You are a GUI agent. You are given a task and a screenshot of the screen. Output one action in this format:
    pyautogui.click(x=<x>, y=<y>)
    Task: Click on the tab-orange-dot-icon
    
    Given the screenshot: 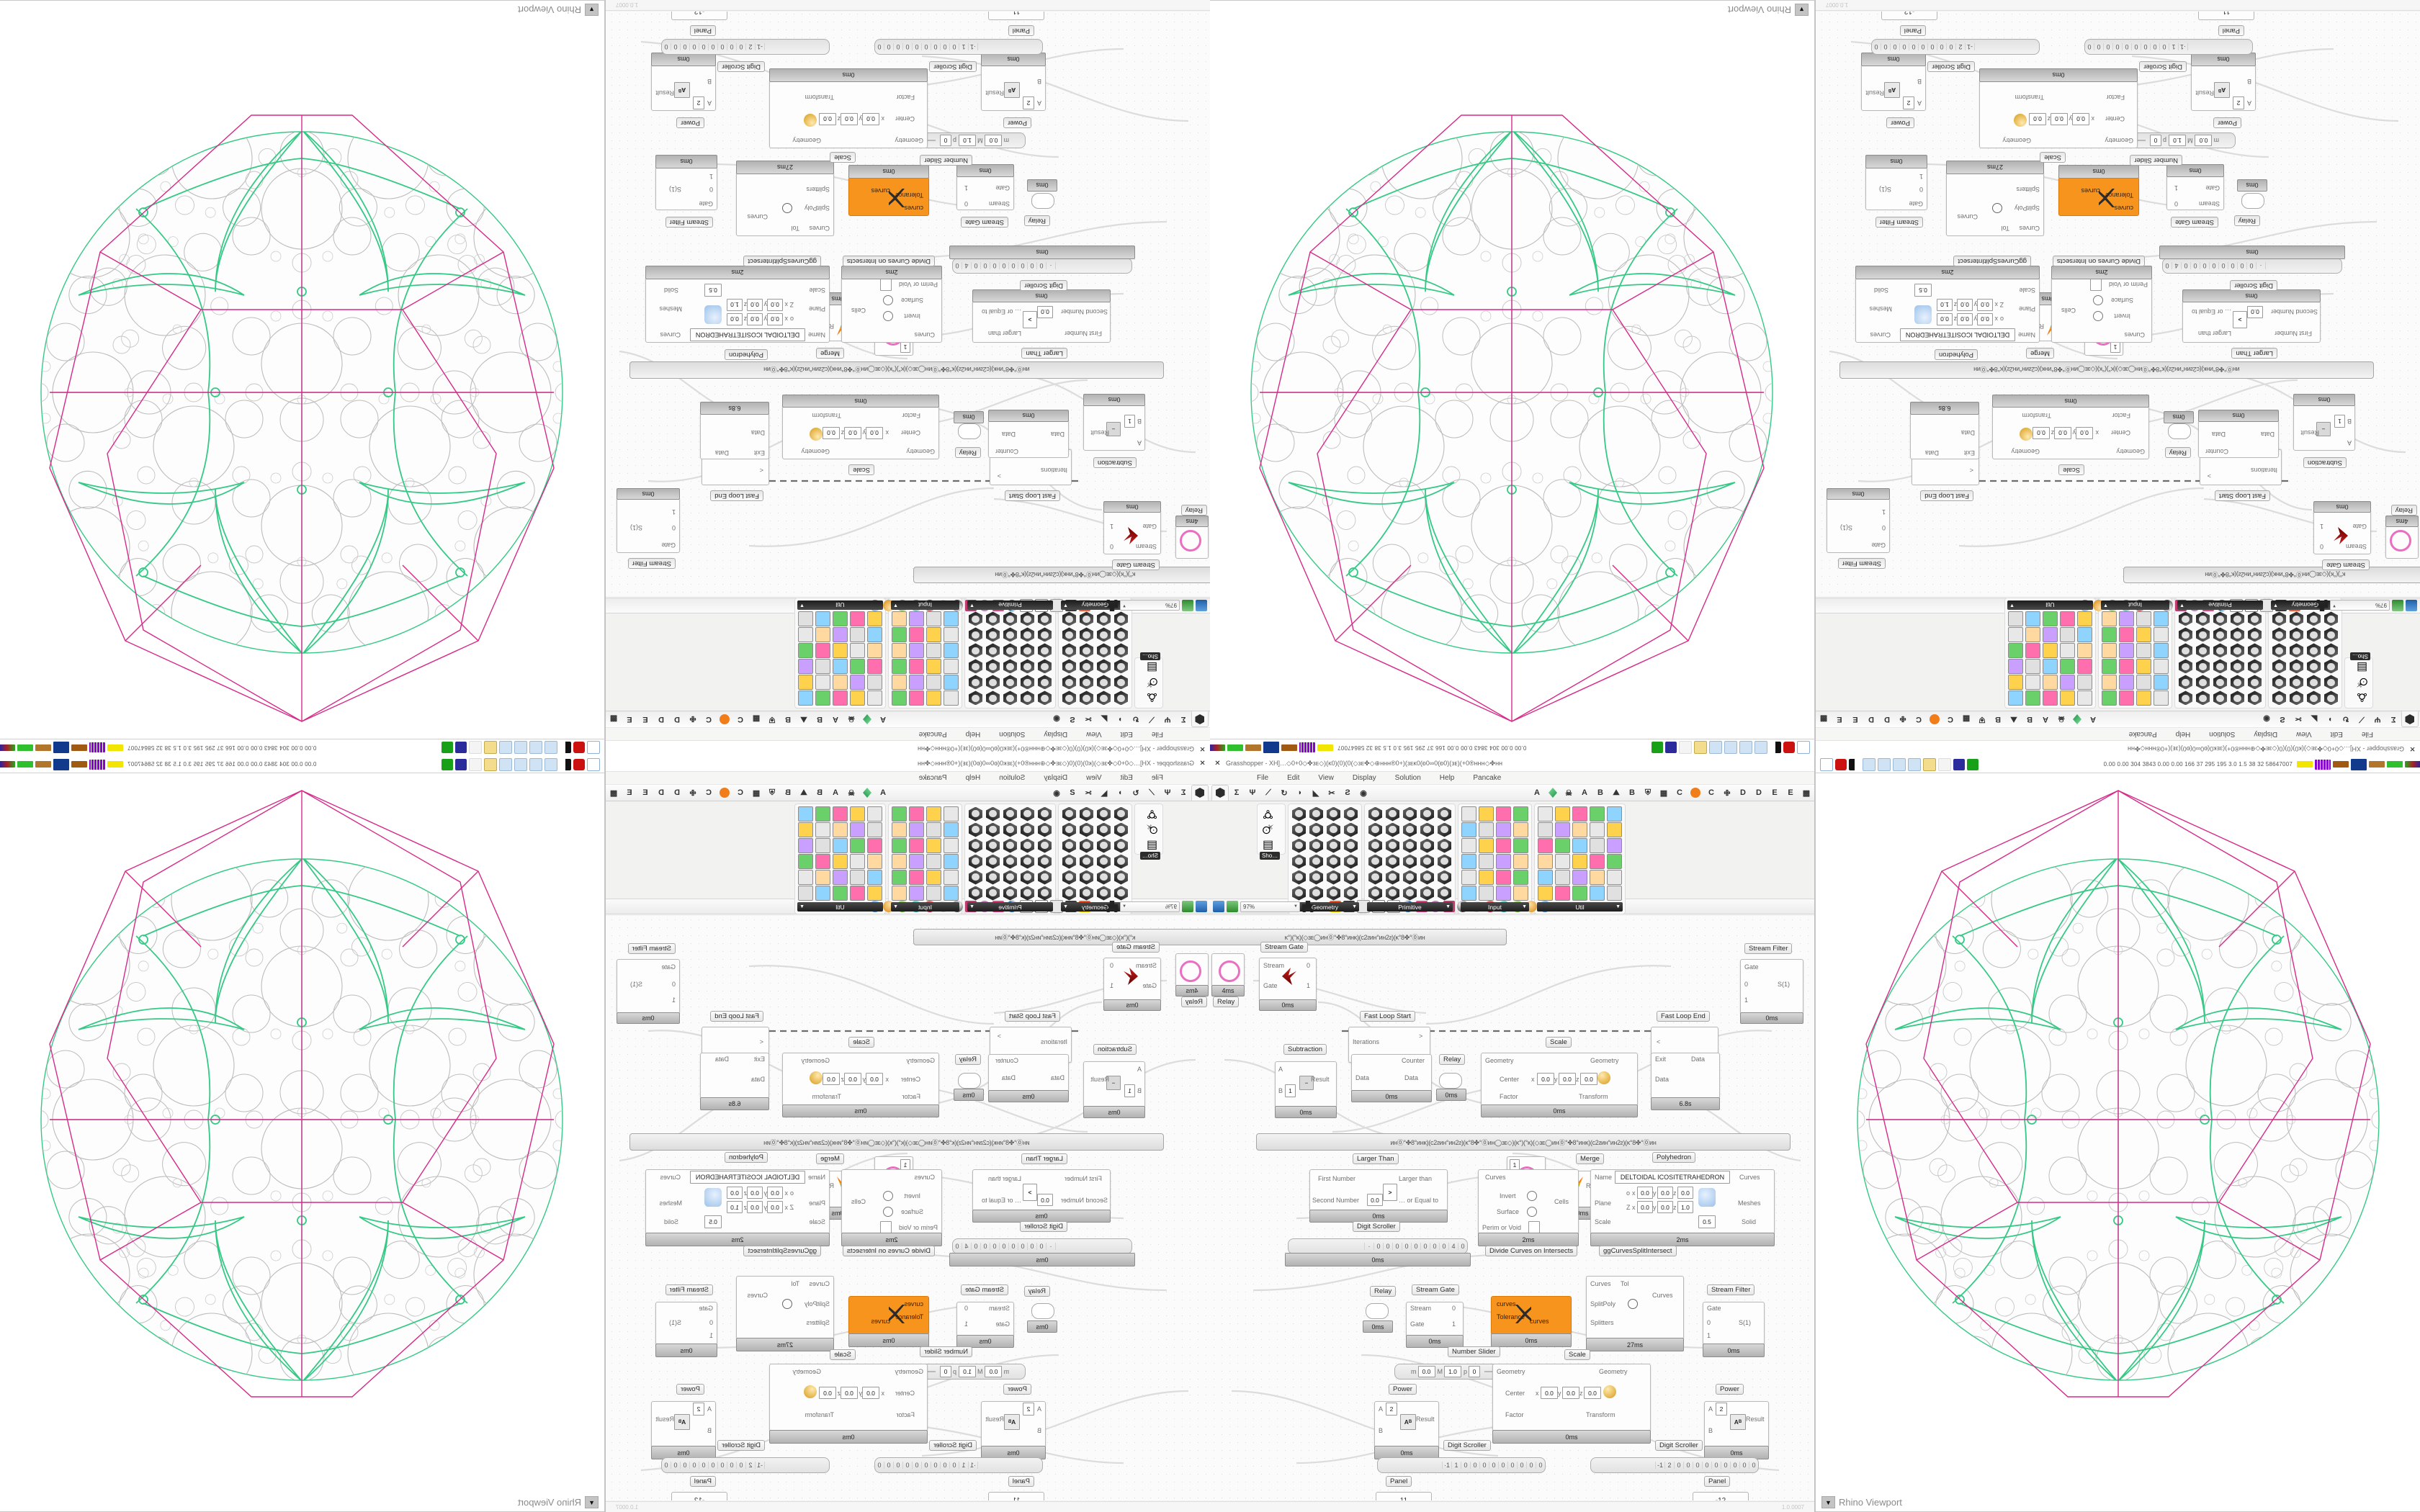 What is the action you would take?
    pyautogui.click(x=724, y=719)
    